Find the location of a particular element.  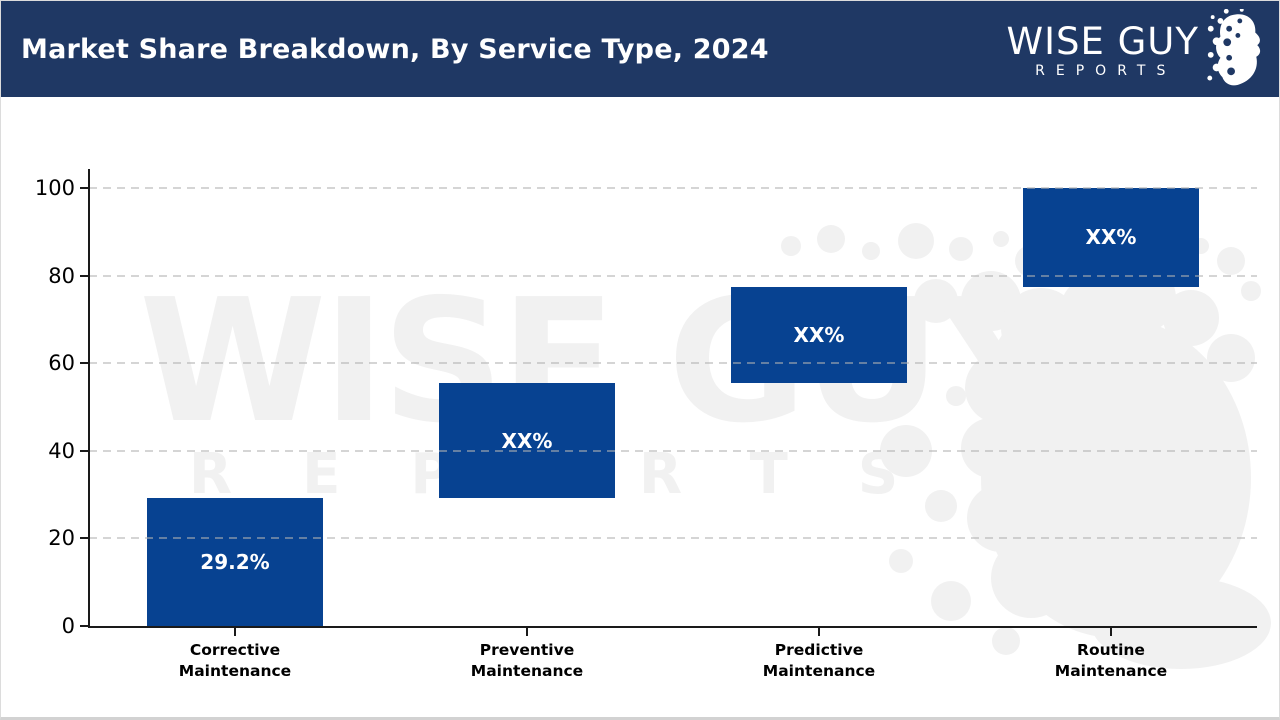

x-axis-label-preventive-maintenance: Preventive Maintenance is located at coordinates (527, 661).